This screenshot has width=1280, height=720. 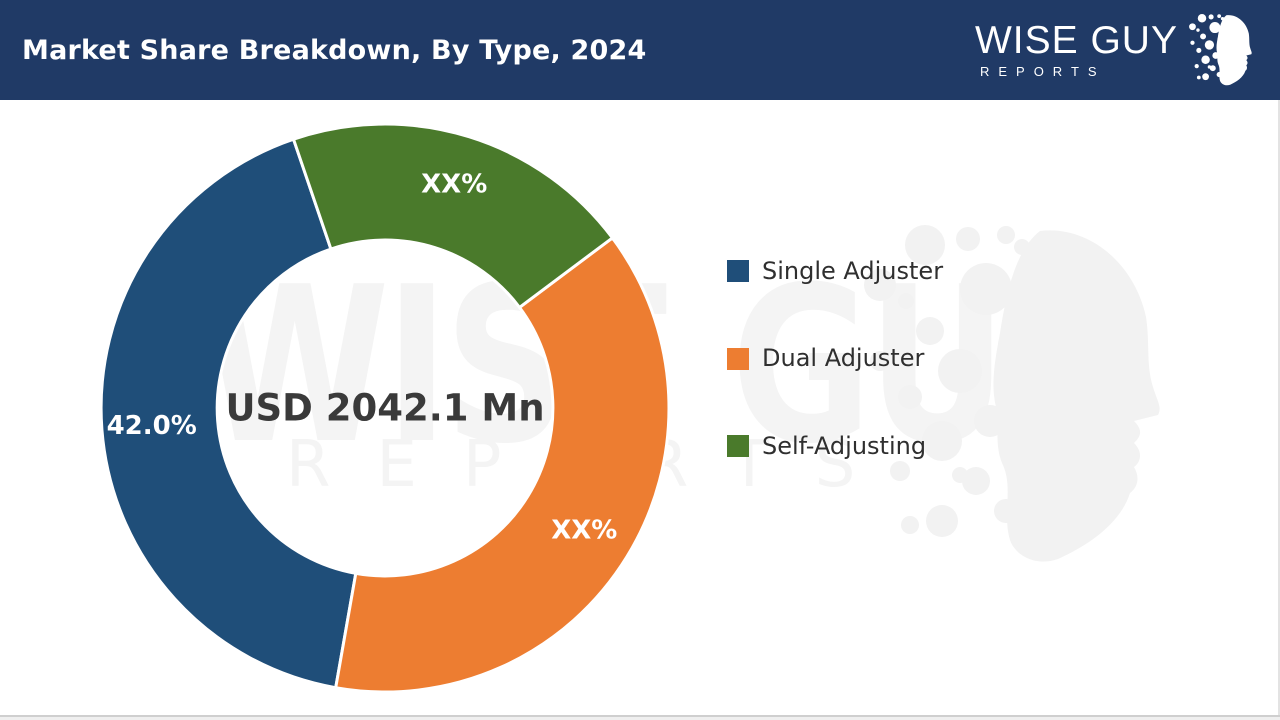 I want to click on brand-logo: WISE GUY REPORTS, so click(x=1114, y=50).